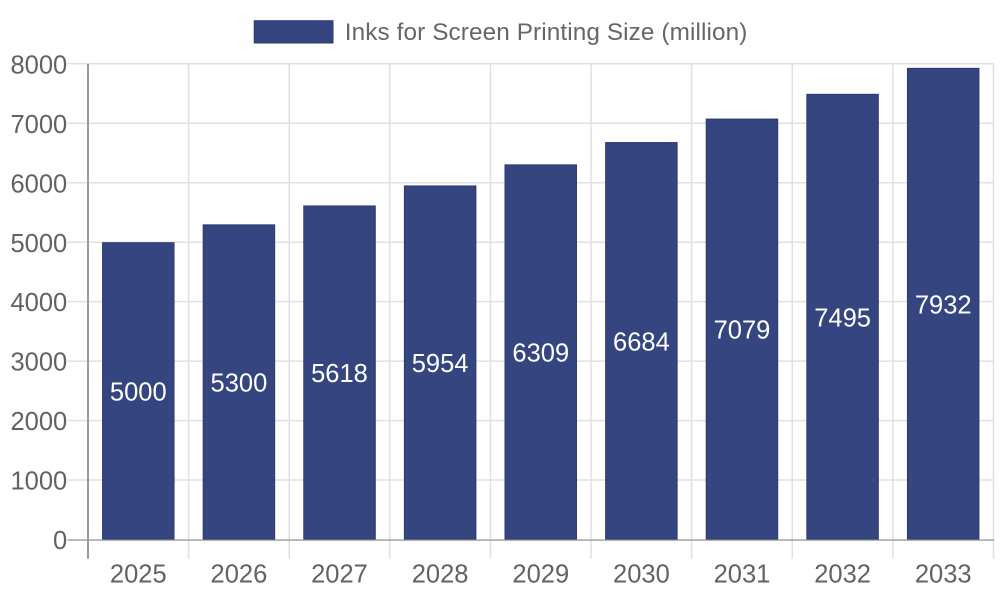  I want to click on svg-text: 2029, so click(540, 575).